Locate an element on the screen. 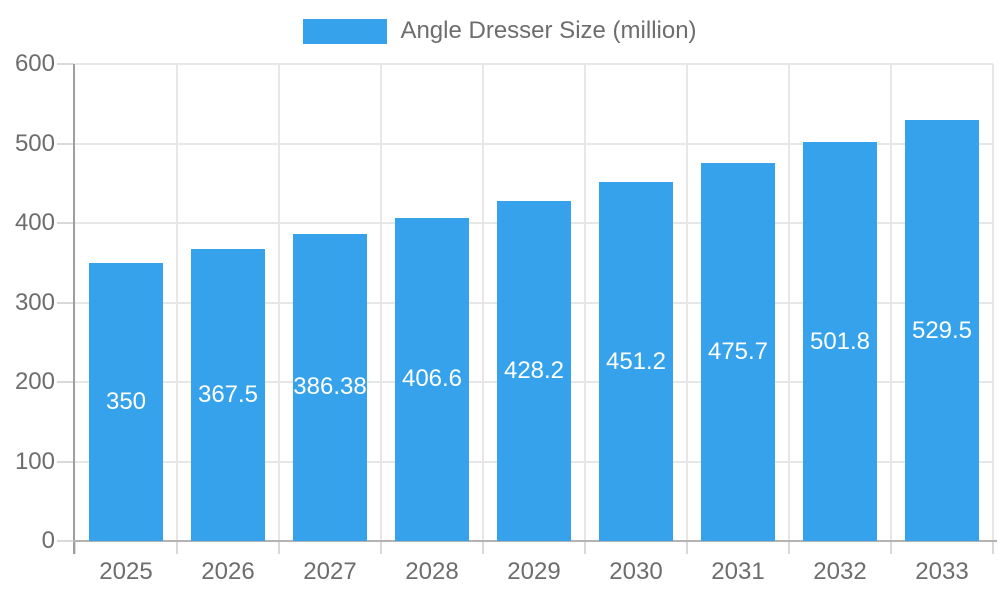  y-axis-tick-label: 0 is located at coordinates (48, 540).